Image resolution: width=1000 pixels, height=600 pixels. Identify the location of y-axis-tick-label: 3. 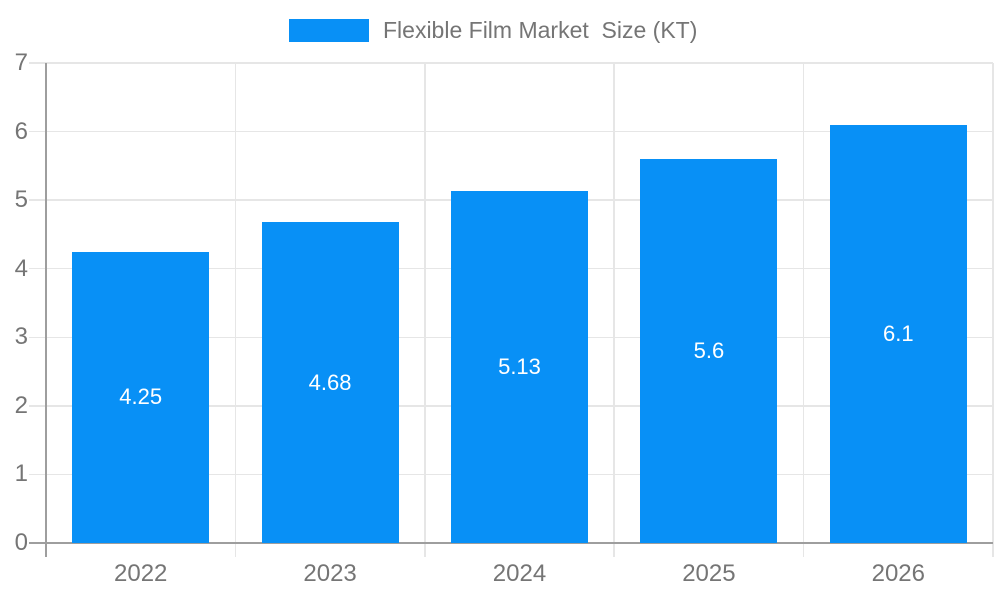
(21, 337).